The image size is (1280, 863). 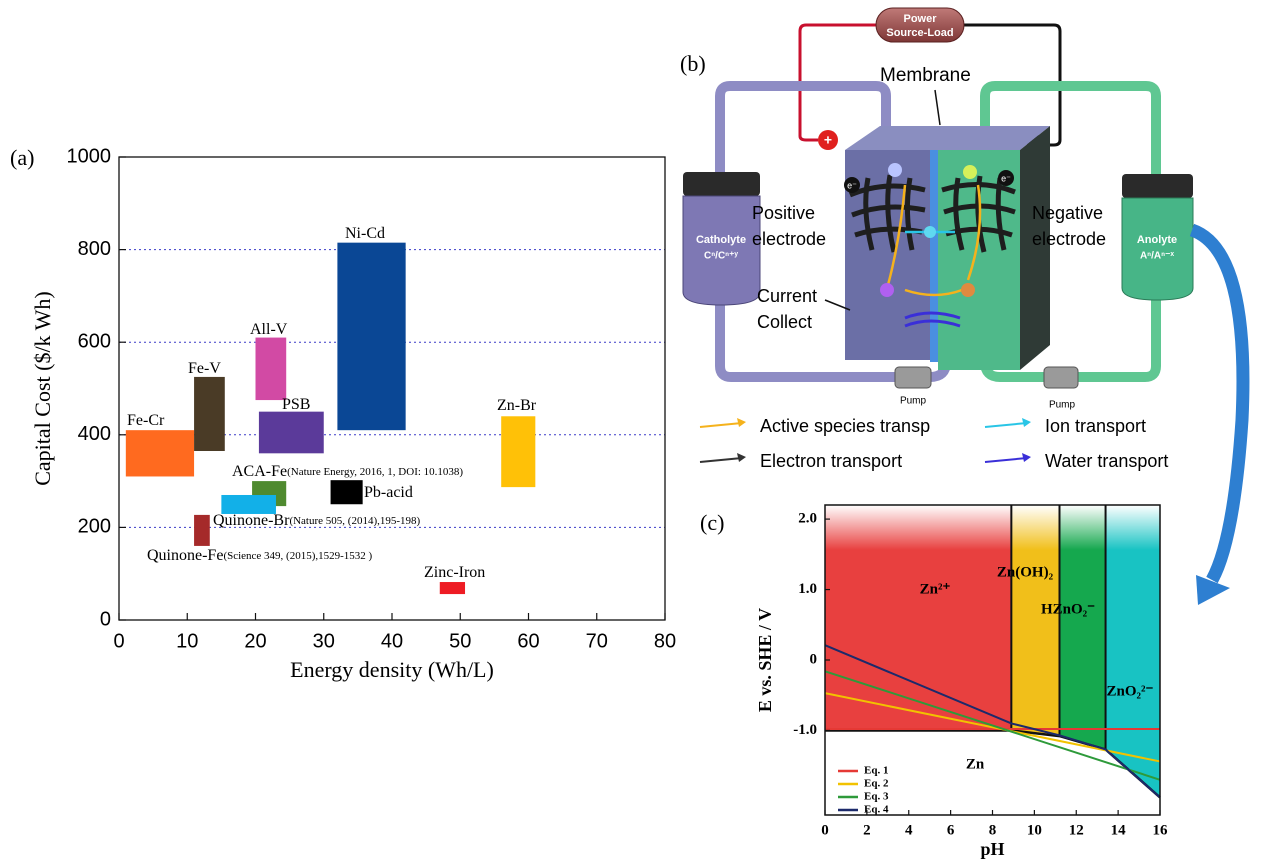 I want to click on box-name: Quinone-Fe, so click(x=185, y=555).